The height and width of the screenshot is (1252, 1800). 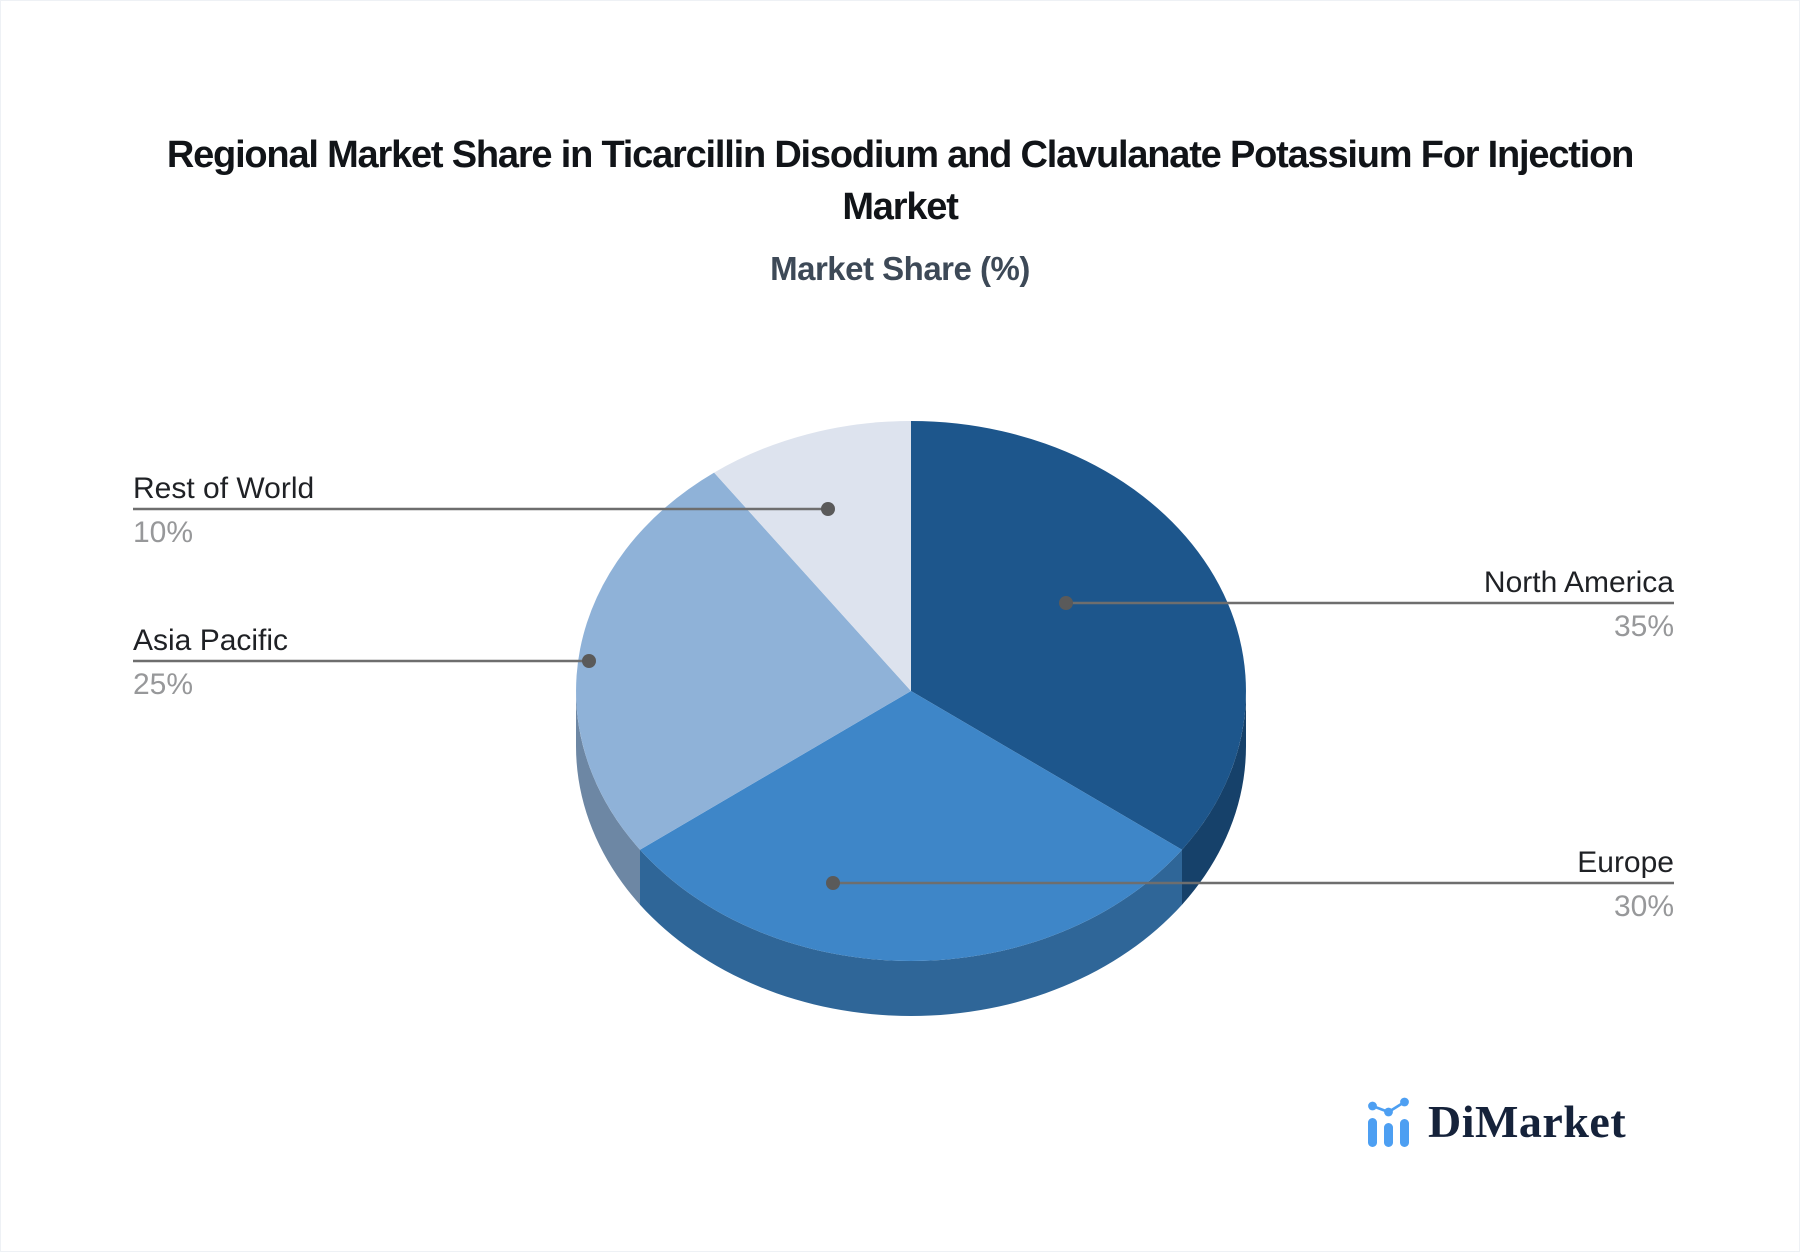 I want to click on chart-subtitle: Market Share (%), so click(x=900, y=268).